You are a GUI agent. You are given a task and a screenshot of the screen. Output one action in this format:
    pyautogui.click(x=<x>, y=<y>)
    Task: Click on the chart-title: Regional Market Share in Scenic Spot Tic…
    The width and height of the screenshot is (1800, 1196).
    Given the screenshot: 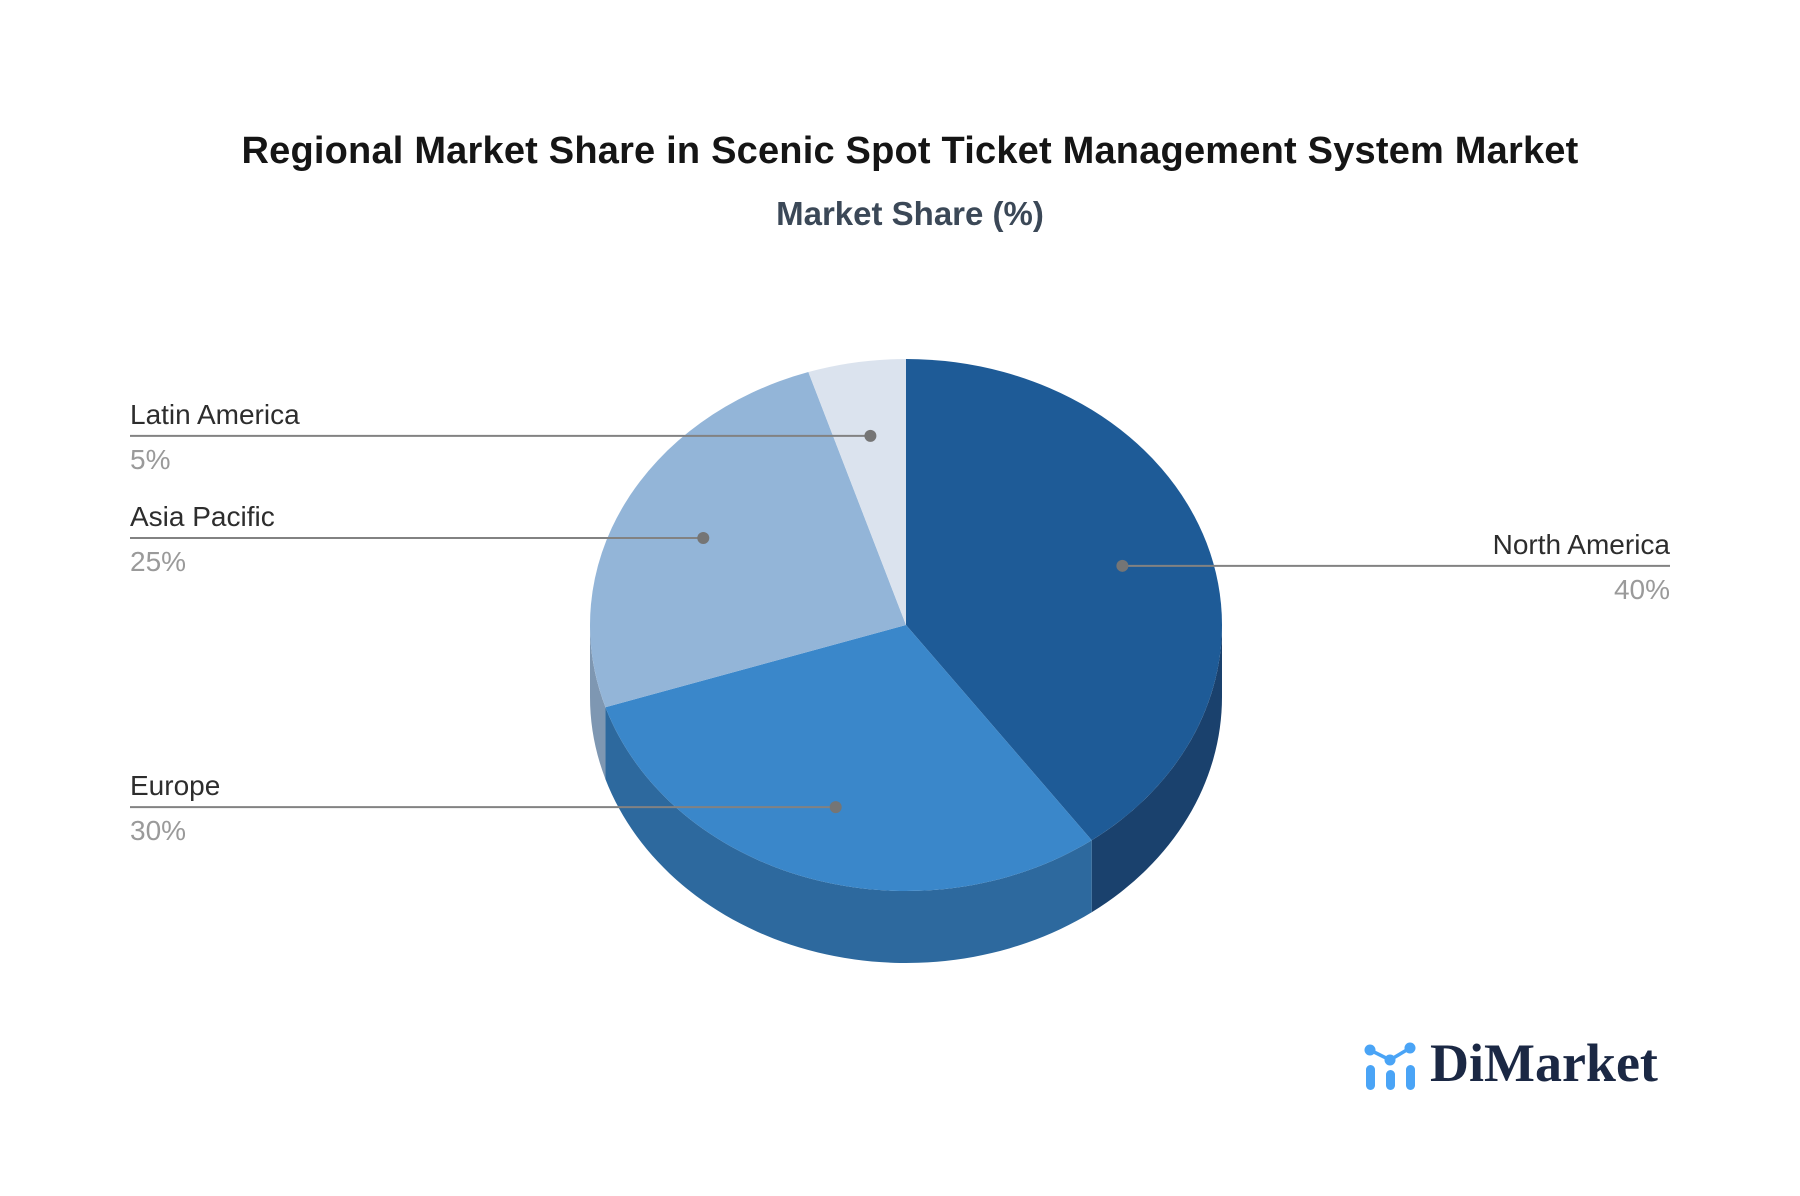 What is the action you would take?
    pyautogui.click(x=910, y=151)
    